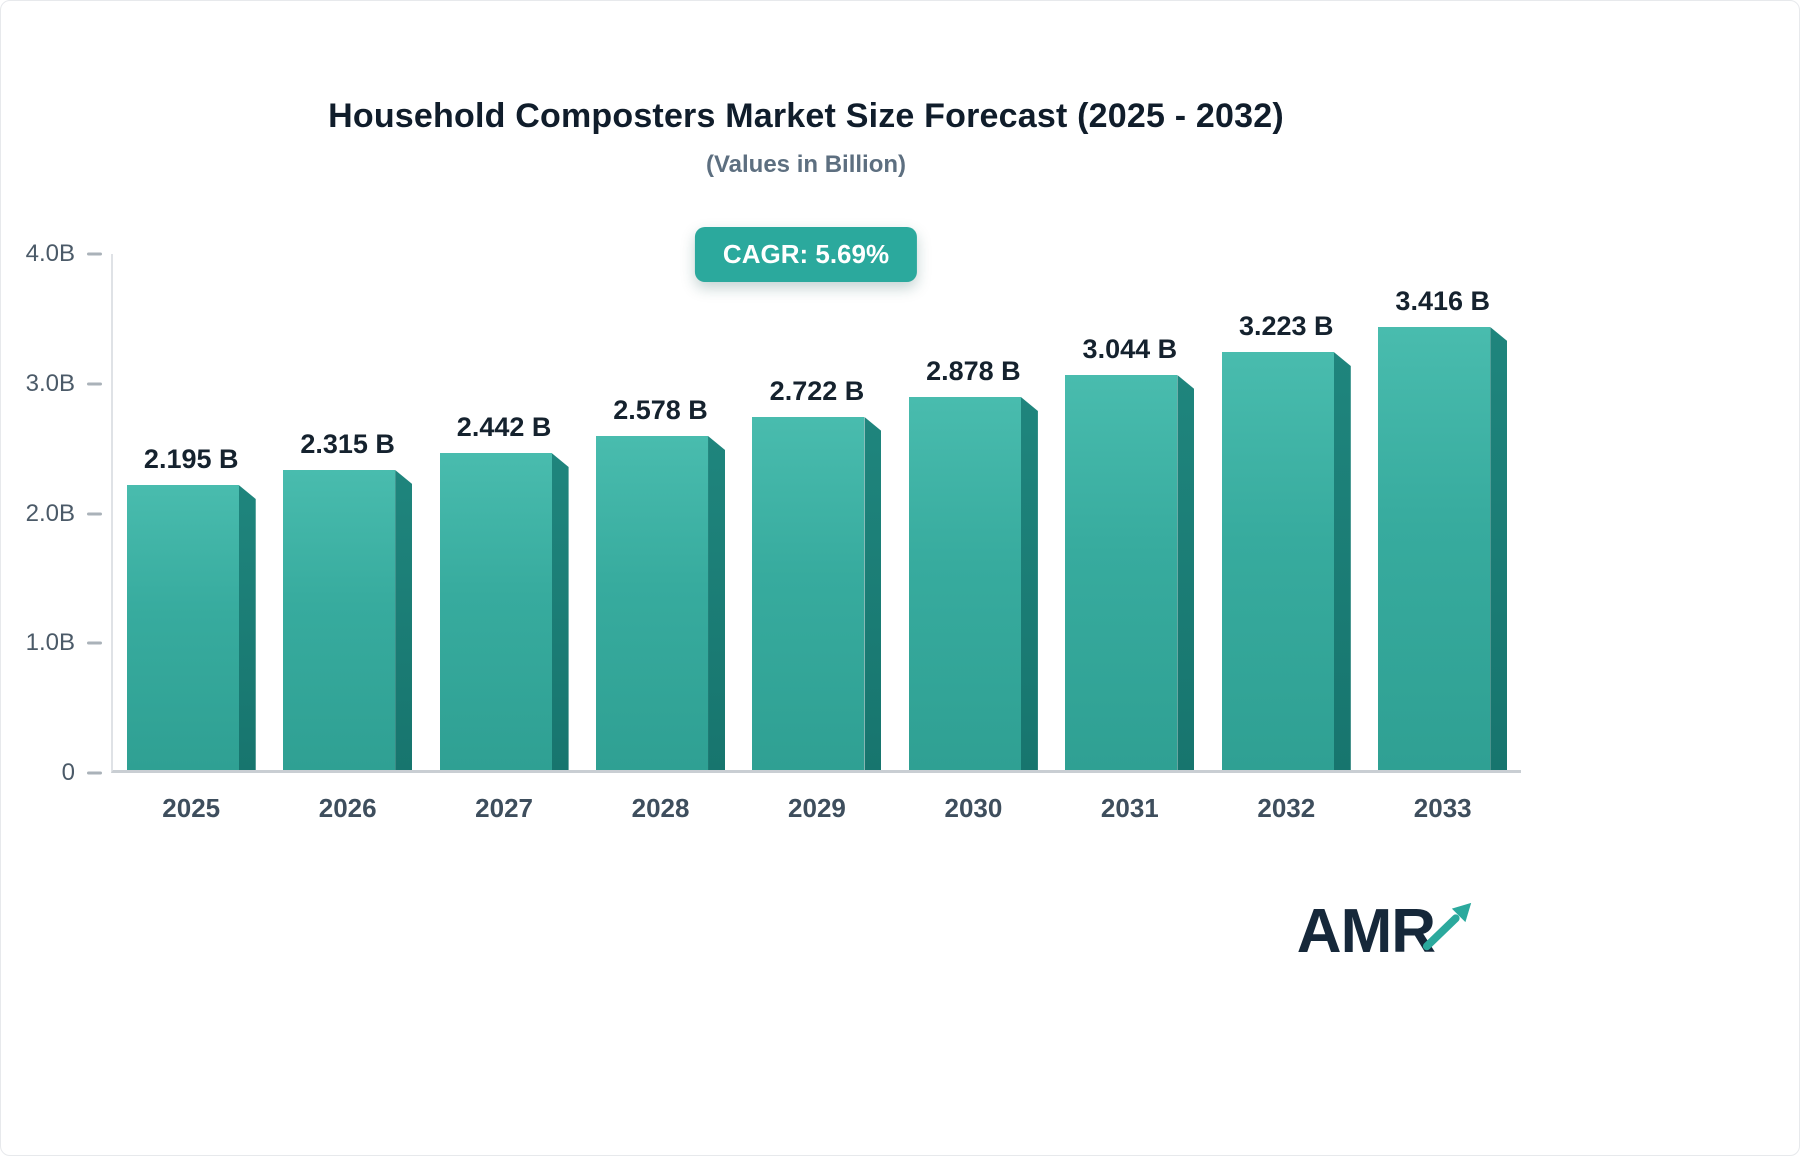 This screenshot has width=1800, height=1156. I want to click on chart-subtitle: (Values in Billion), so click(806, 164).